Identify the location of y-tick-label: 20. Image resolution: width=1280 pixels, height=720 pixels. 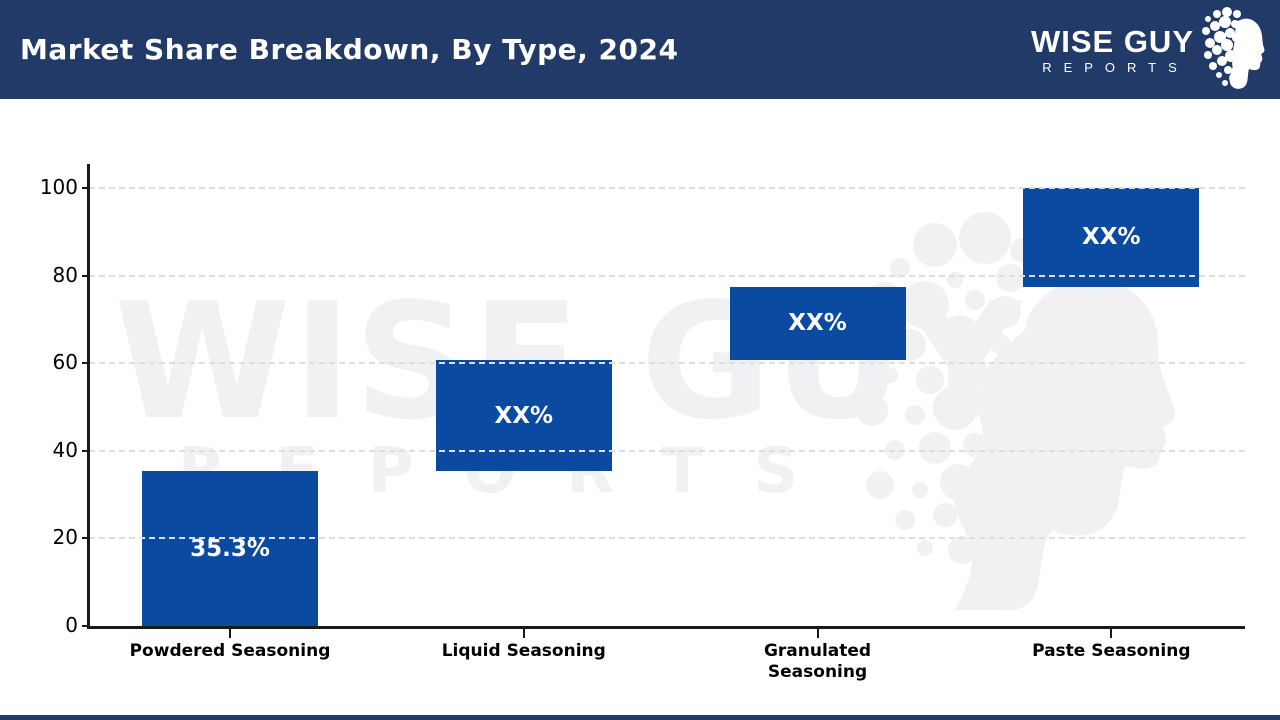
(65, 537).